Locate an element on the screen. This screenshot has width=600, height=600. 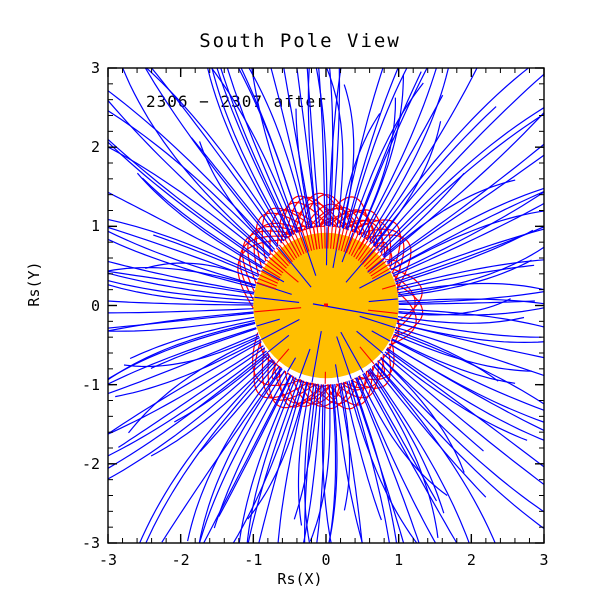
y-tick-label: 1 is located at coordinates (95, 226).